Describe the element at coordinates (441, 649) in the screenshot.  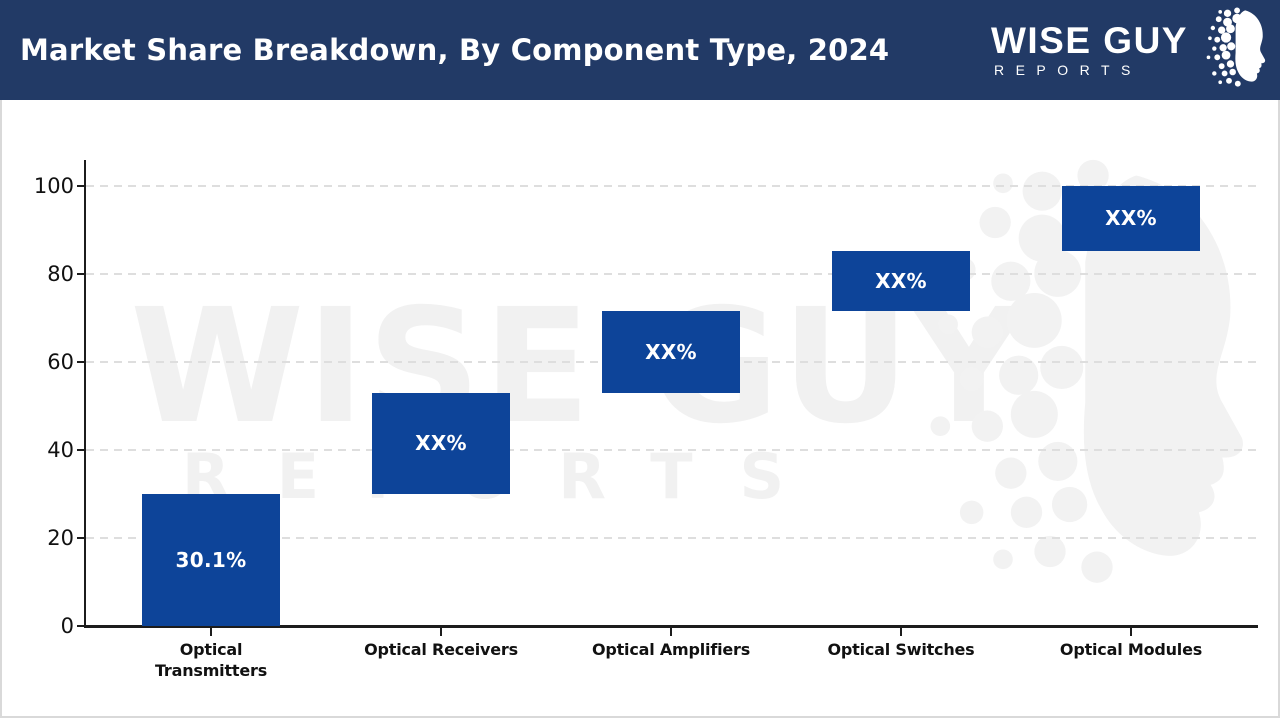
I see `x-axis-label-1: Optical Receivers` at that location.